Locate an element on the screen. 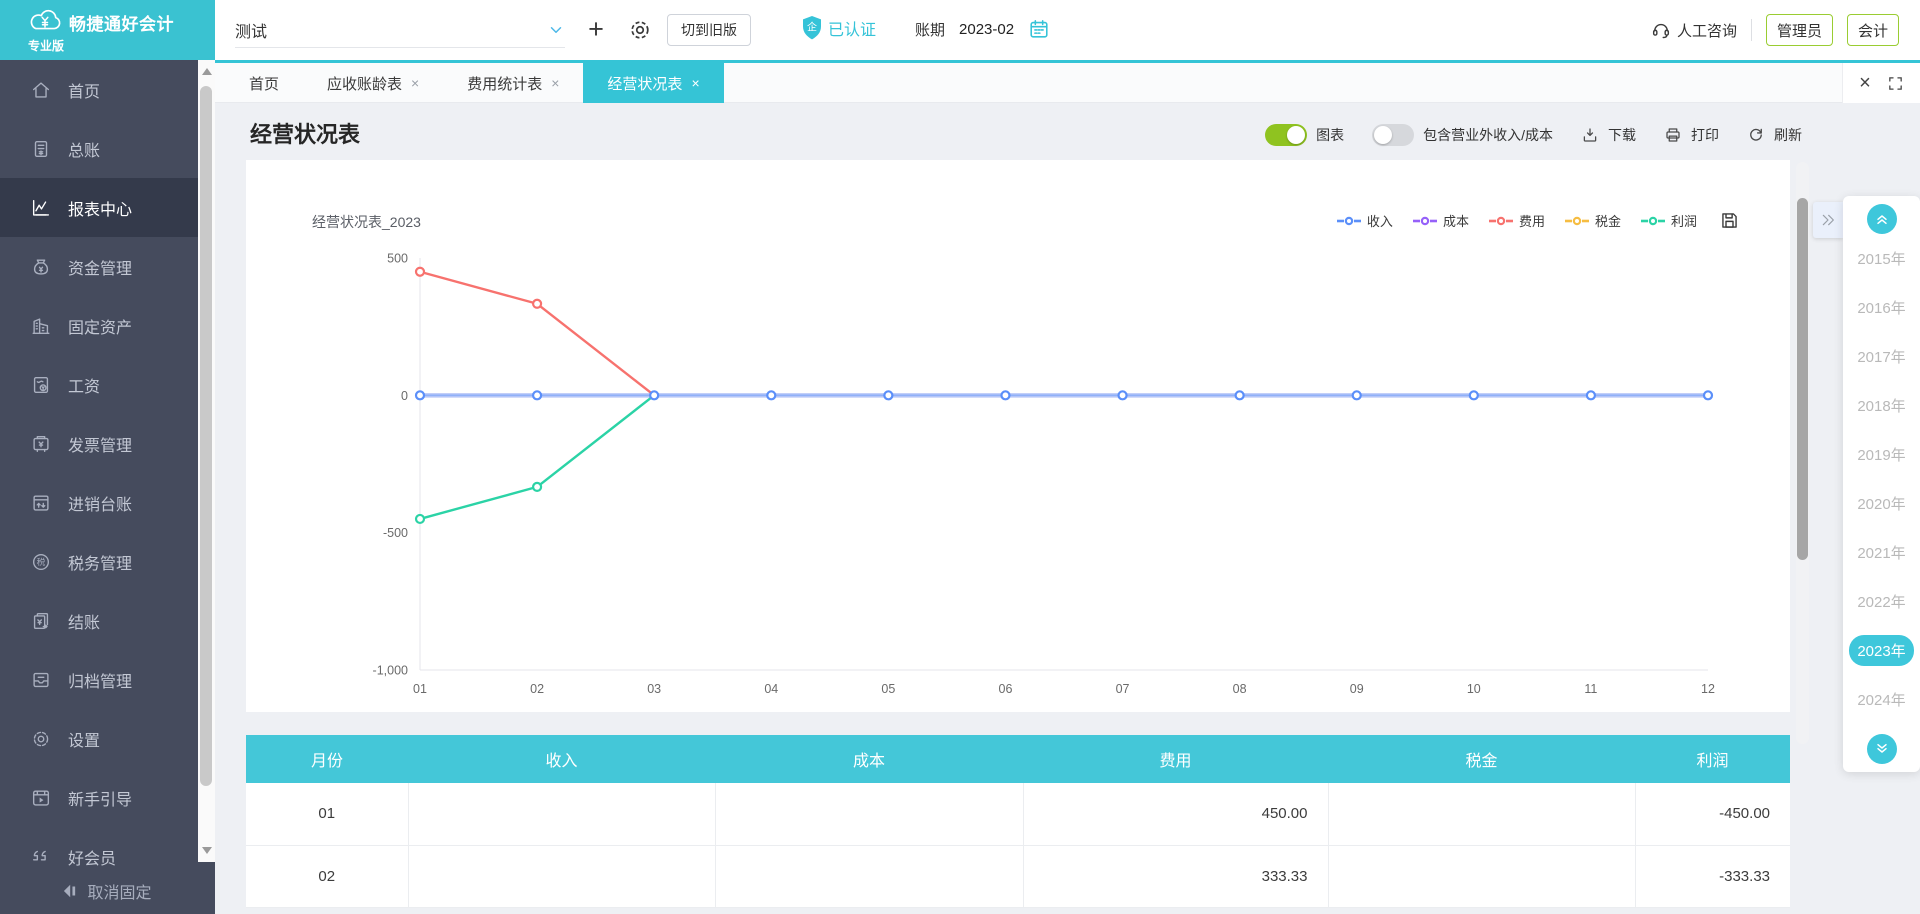 The height and width of the screenshot is (914, 1920). year-item-2021年: 2021年 is located at coordinates (1881, 552).